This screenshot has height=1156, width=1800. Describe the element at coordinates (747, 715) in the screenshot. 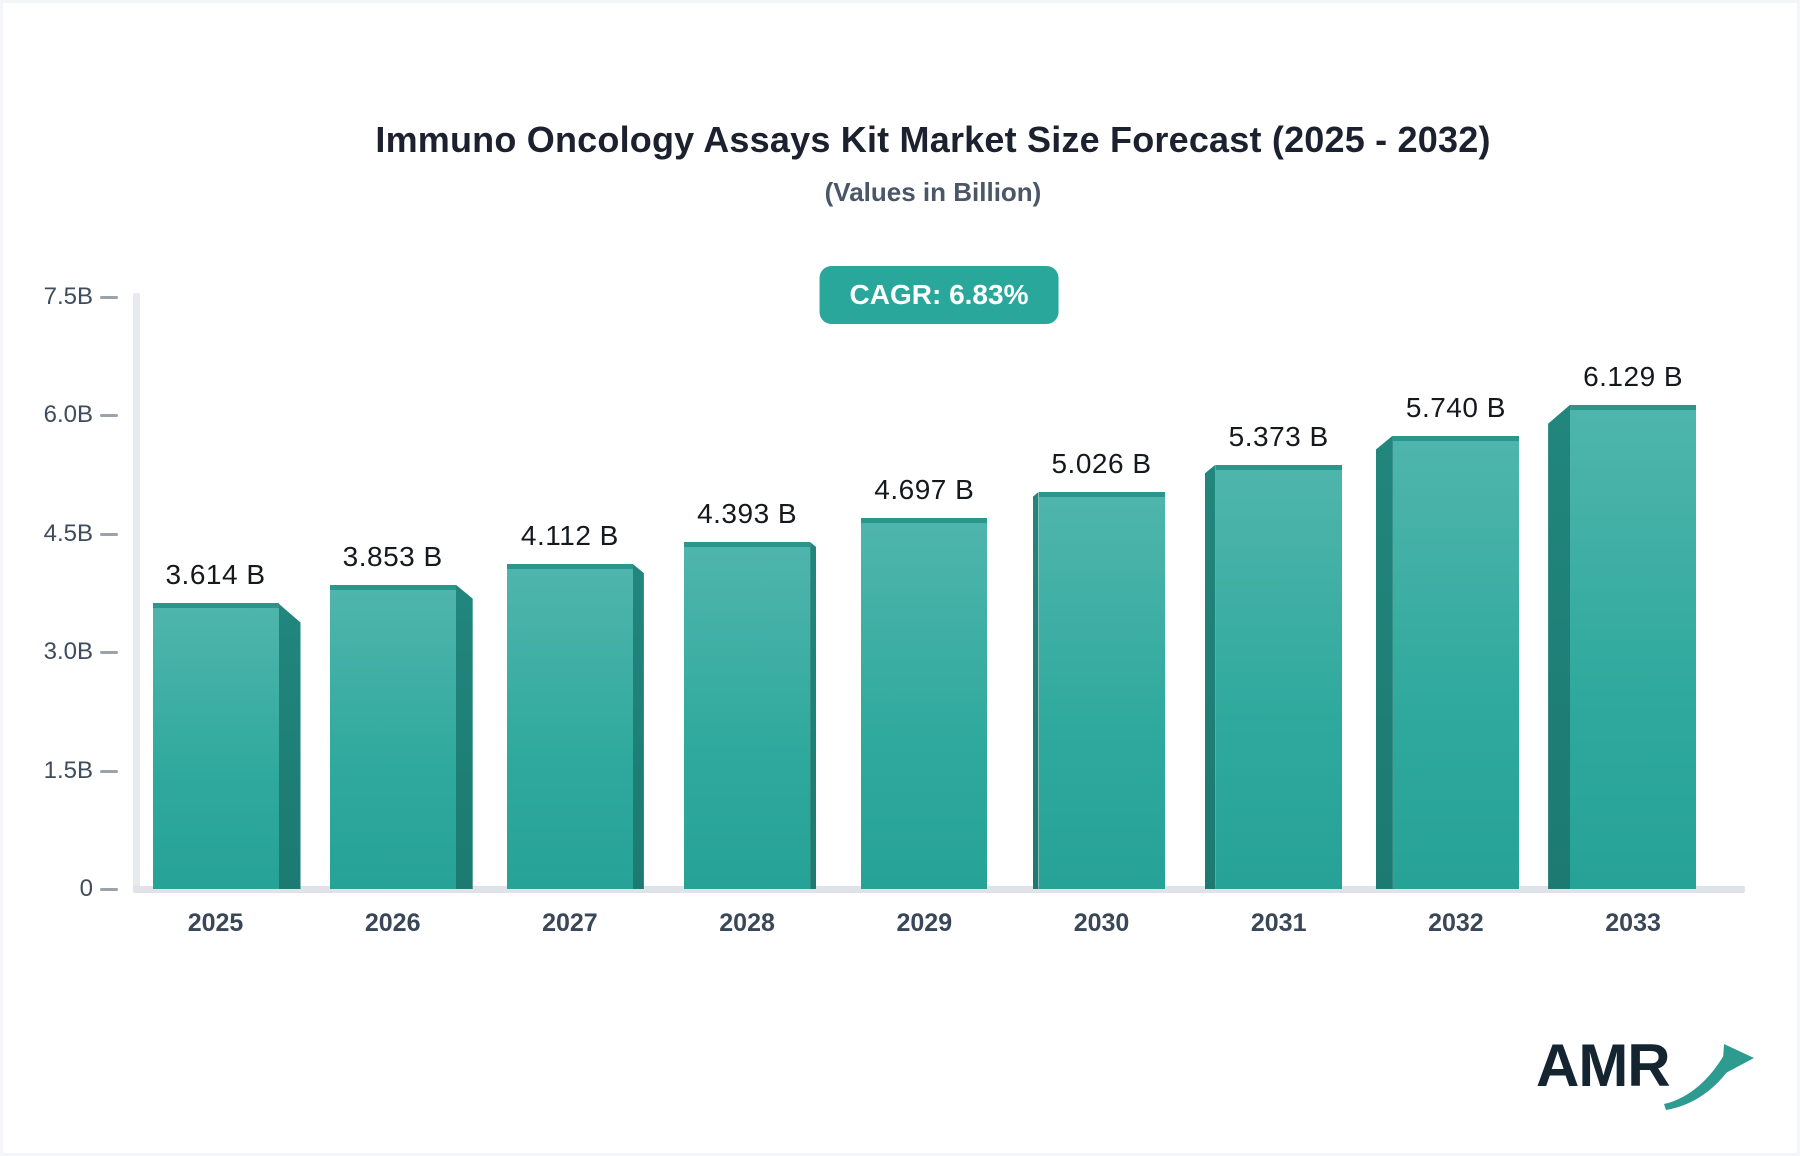

I see `bar-2028` at that location.